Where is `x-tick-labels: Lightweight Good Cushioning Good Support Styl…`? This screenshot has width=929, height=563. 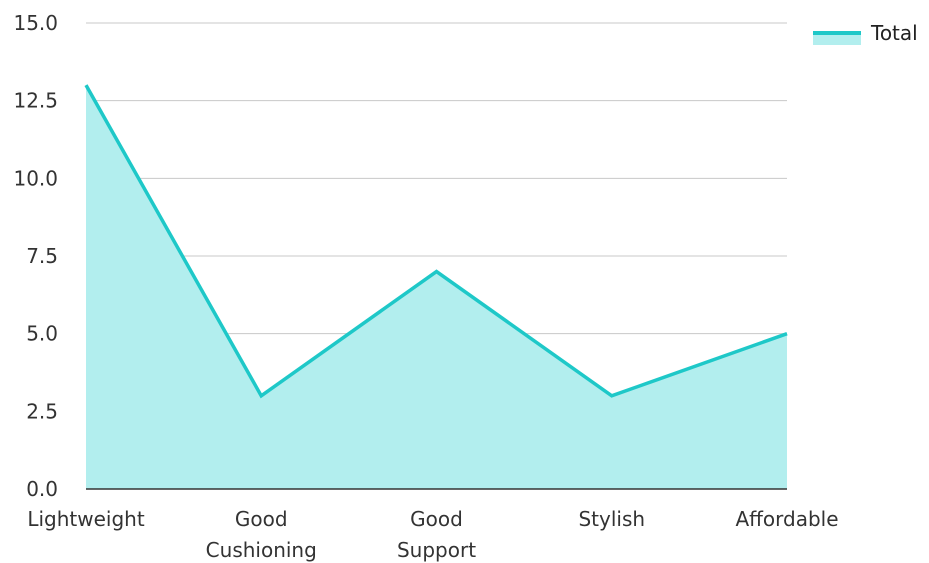
x-tick-labels: Lightweight Good Cushioning Good Support Styl… is located at coordinates (432, 534).